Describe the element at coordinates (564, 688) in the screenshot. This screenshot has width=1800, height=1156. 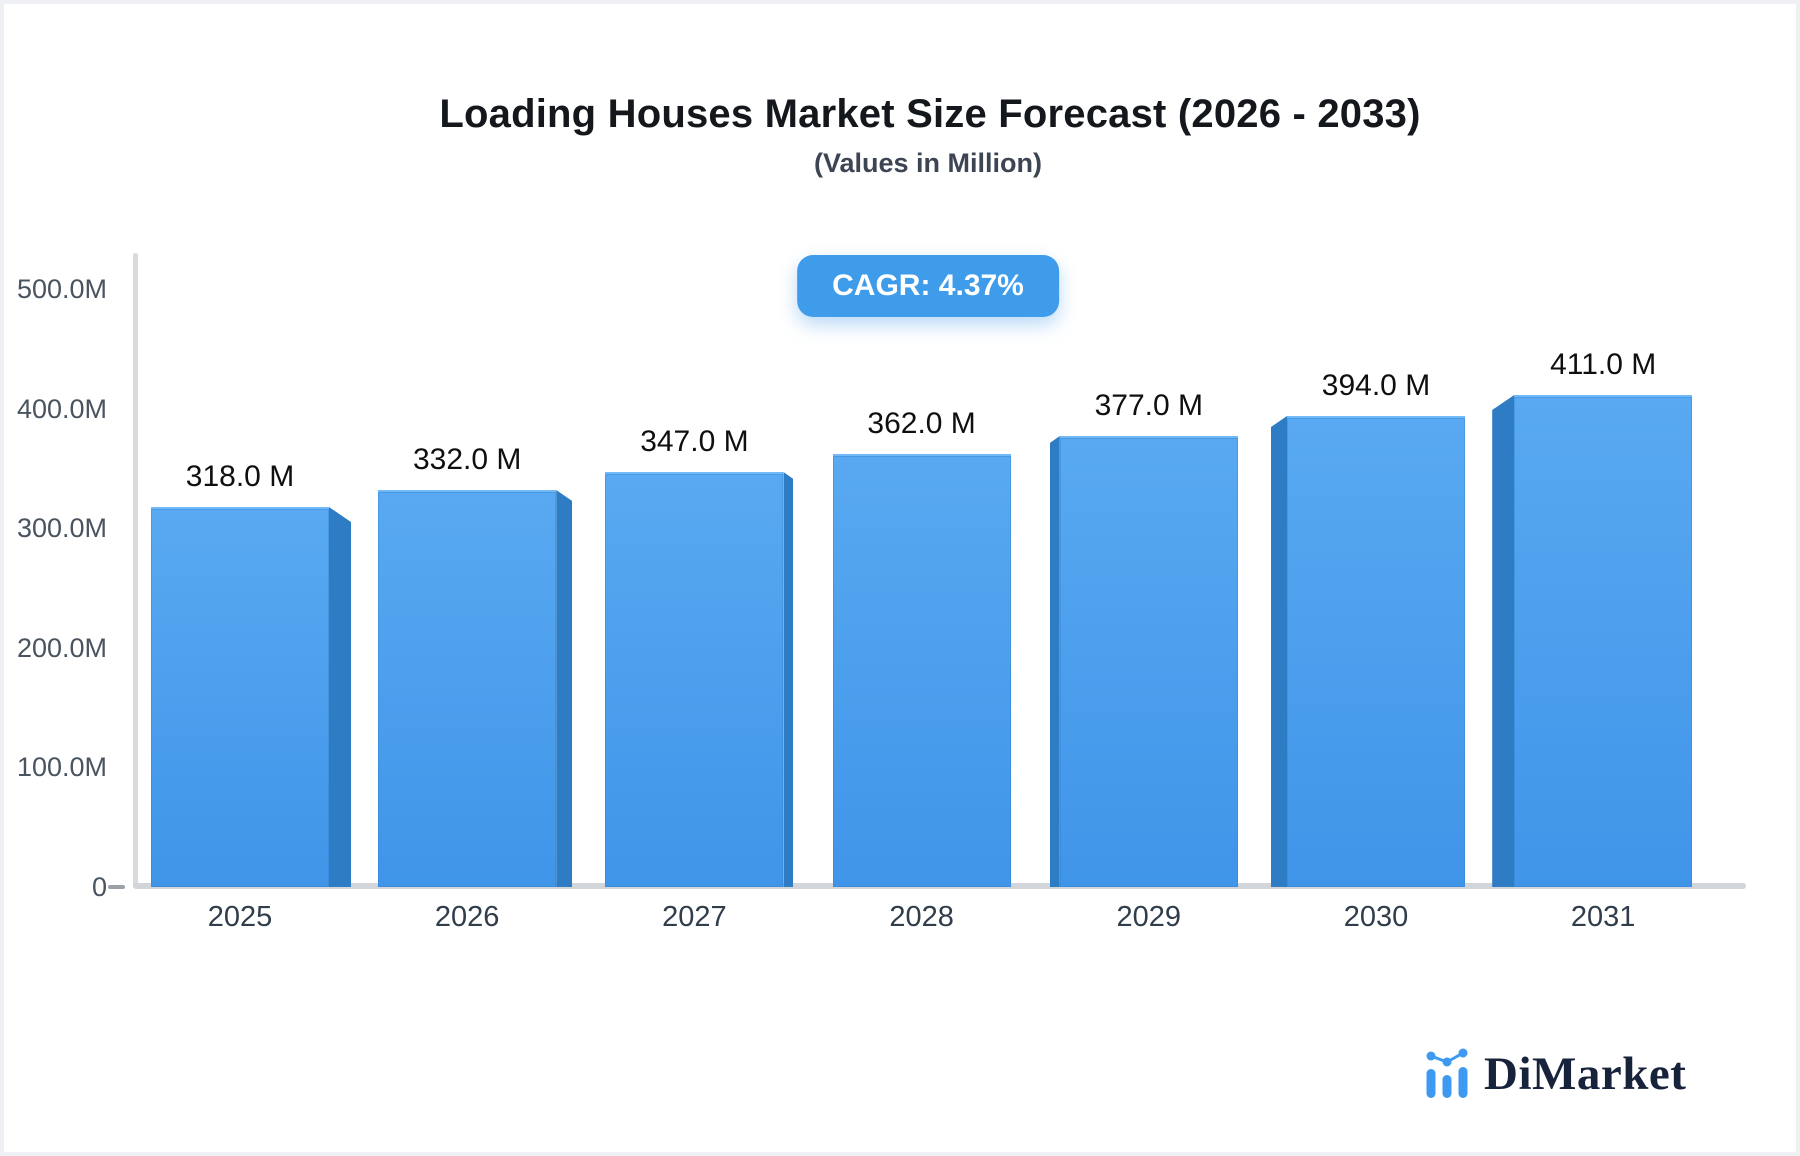
I see `bar-side-2026` at that location.